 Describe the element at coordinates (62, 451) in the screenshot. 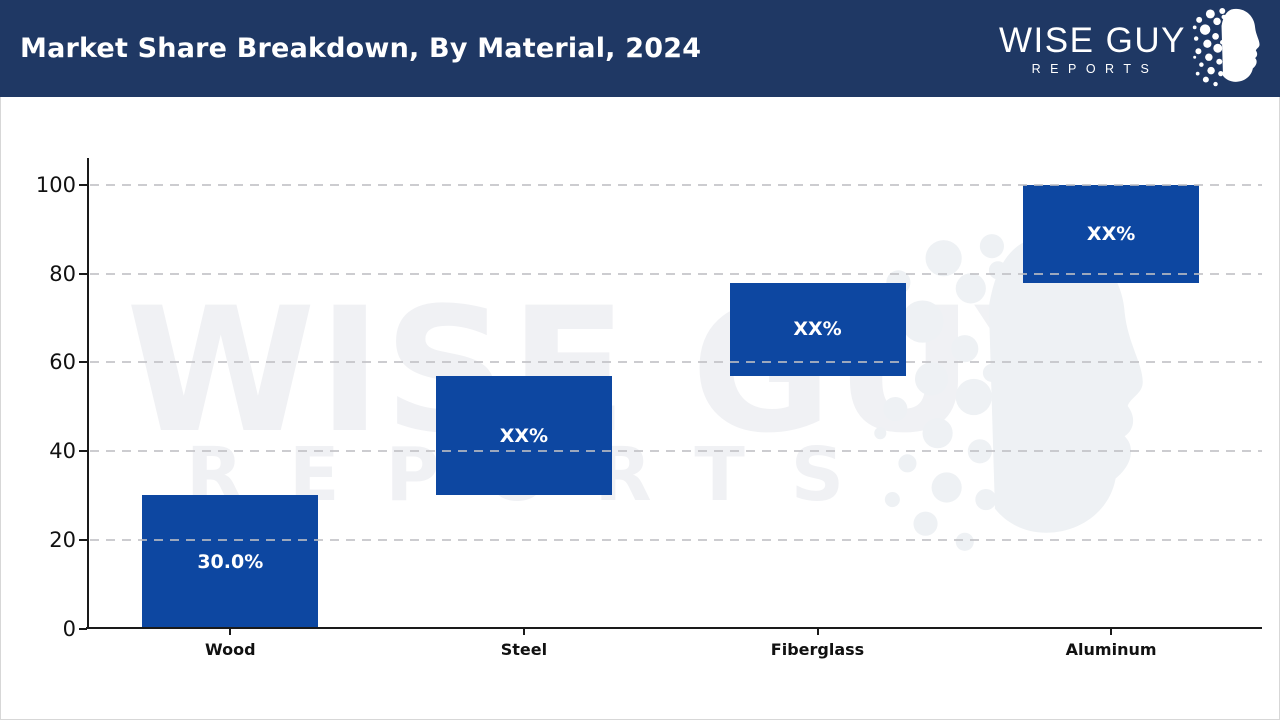

I see `y-tick-label: 40` at that location.